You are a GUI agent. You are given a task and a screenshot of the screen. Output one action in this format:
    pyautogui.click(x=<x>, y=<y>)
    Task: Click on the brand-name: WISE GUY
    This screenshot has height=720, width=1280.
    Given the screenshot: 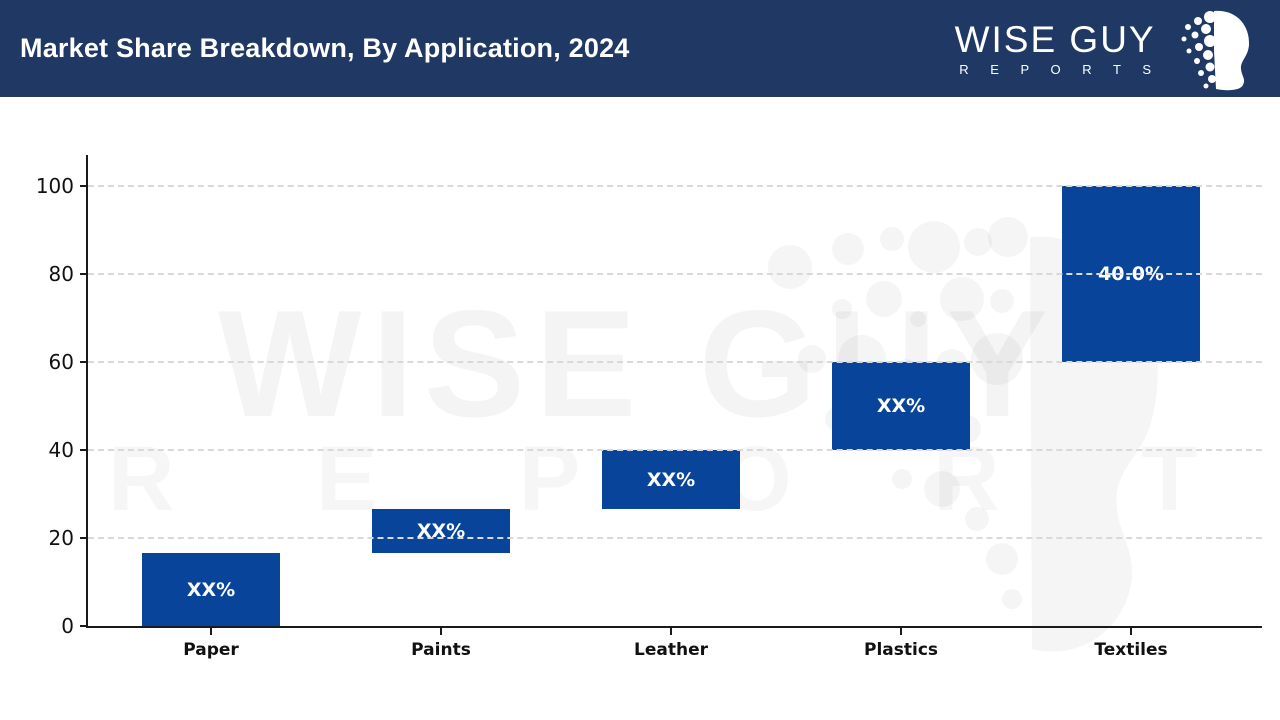 What is the action you would take?
    pyautogui.click(x=1055, y=39)
    